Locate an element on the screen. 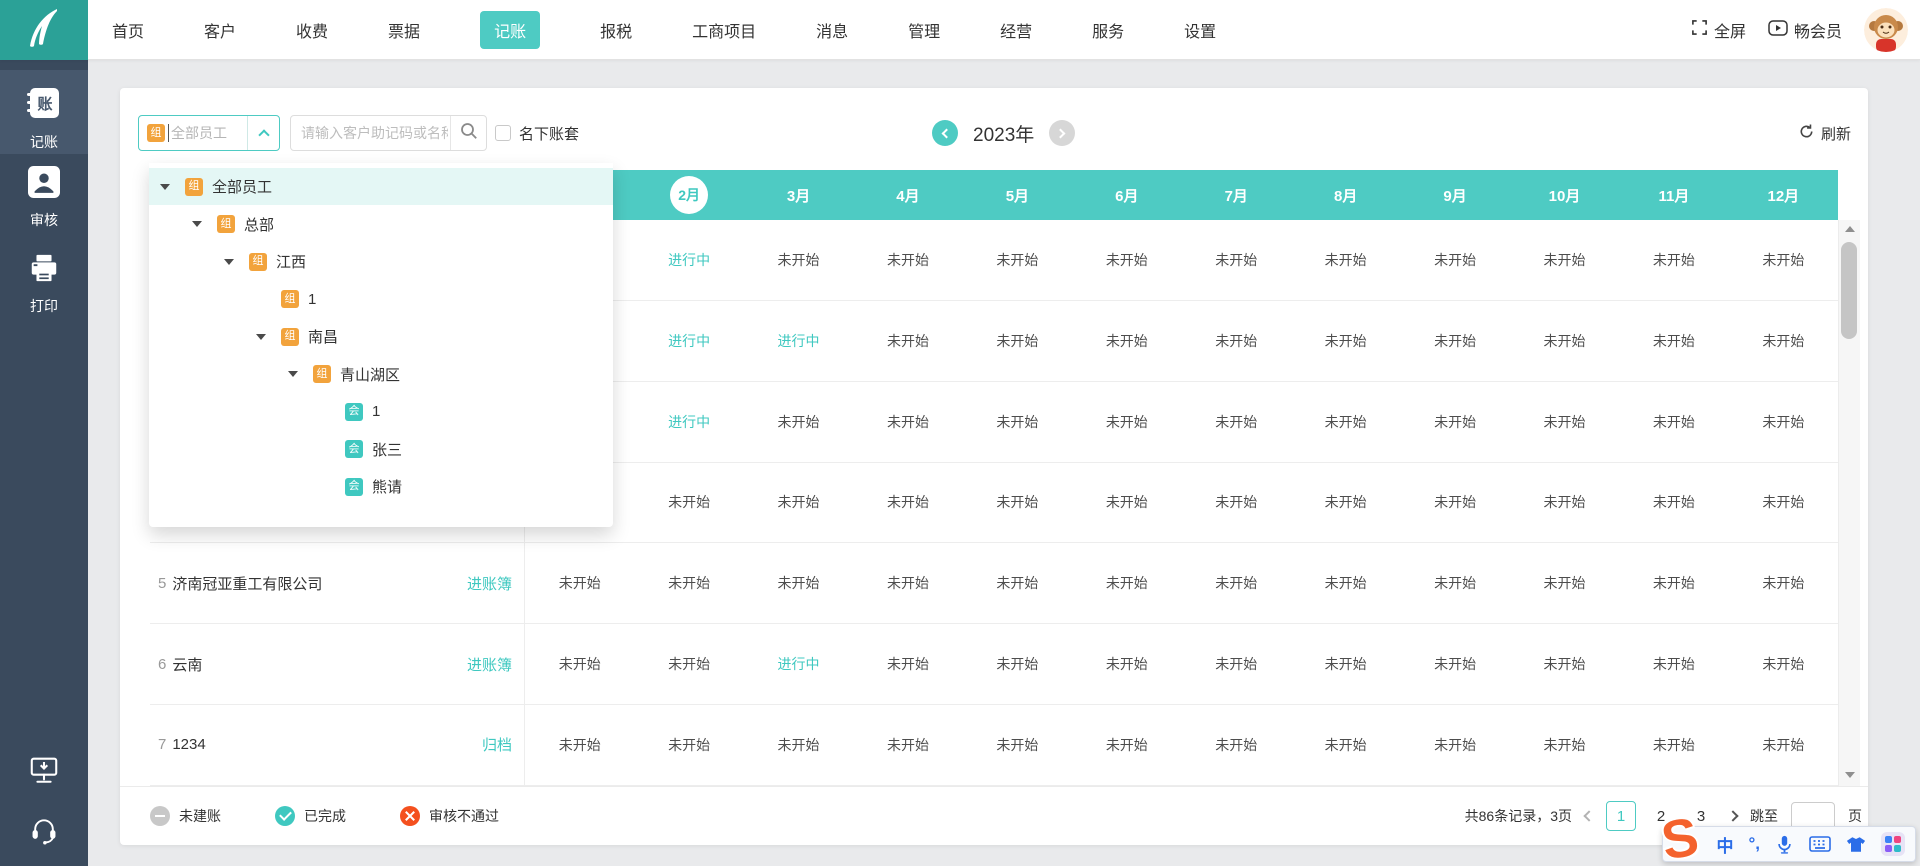 This screenshot has height=866, width=1920. page-button: 1 is located at coordinates (1621, 816).